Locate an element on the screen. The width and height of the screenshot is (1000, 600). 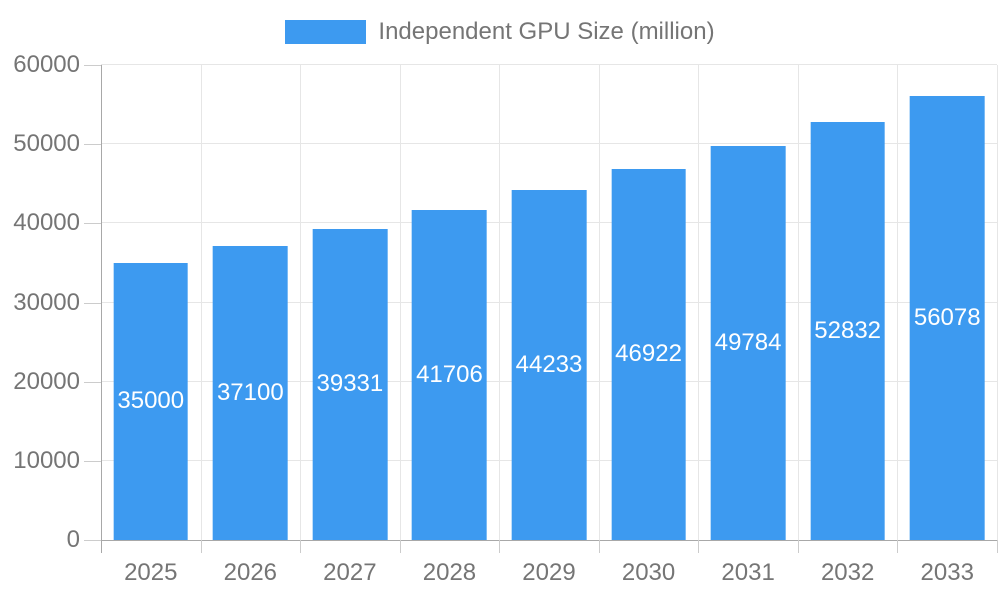
bar: 56078 is located at coordinates (947, 318).